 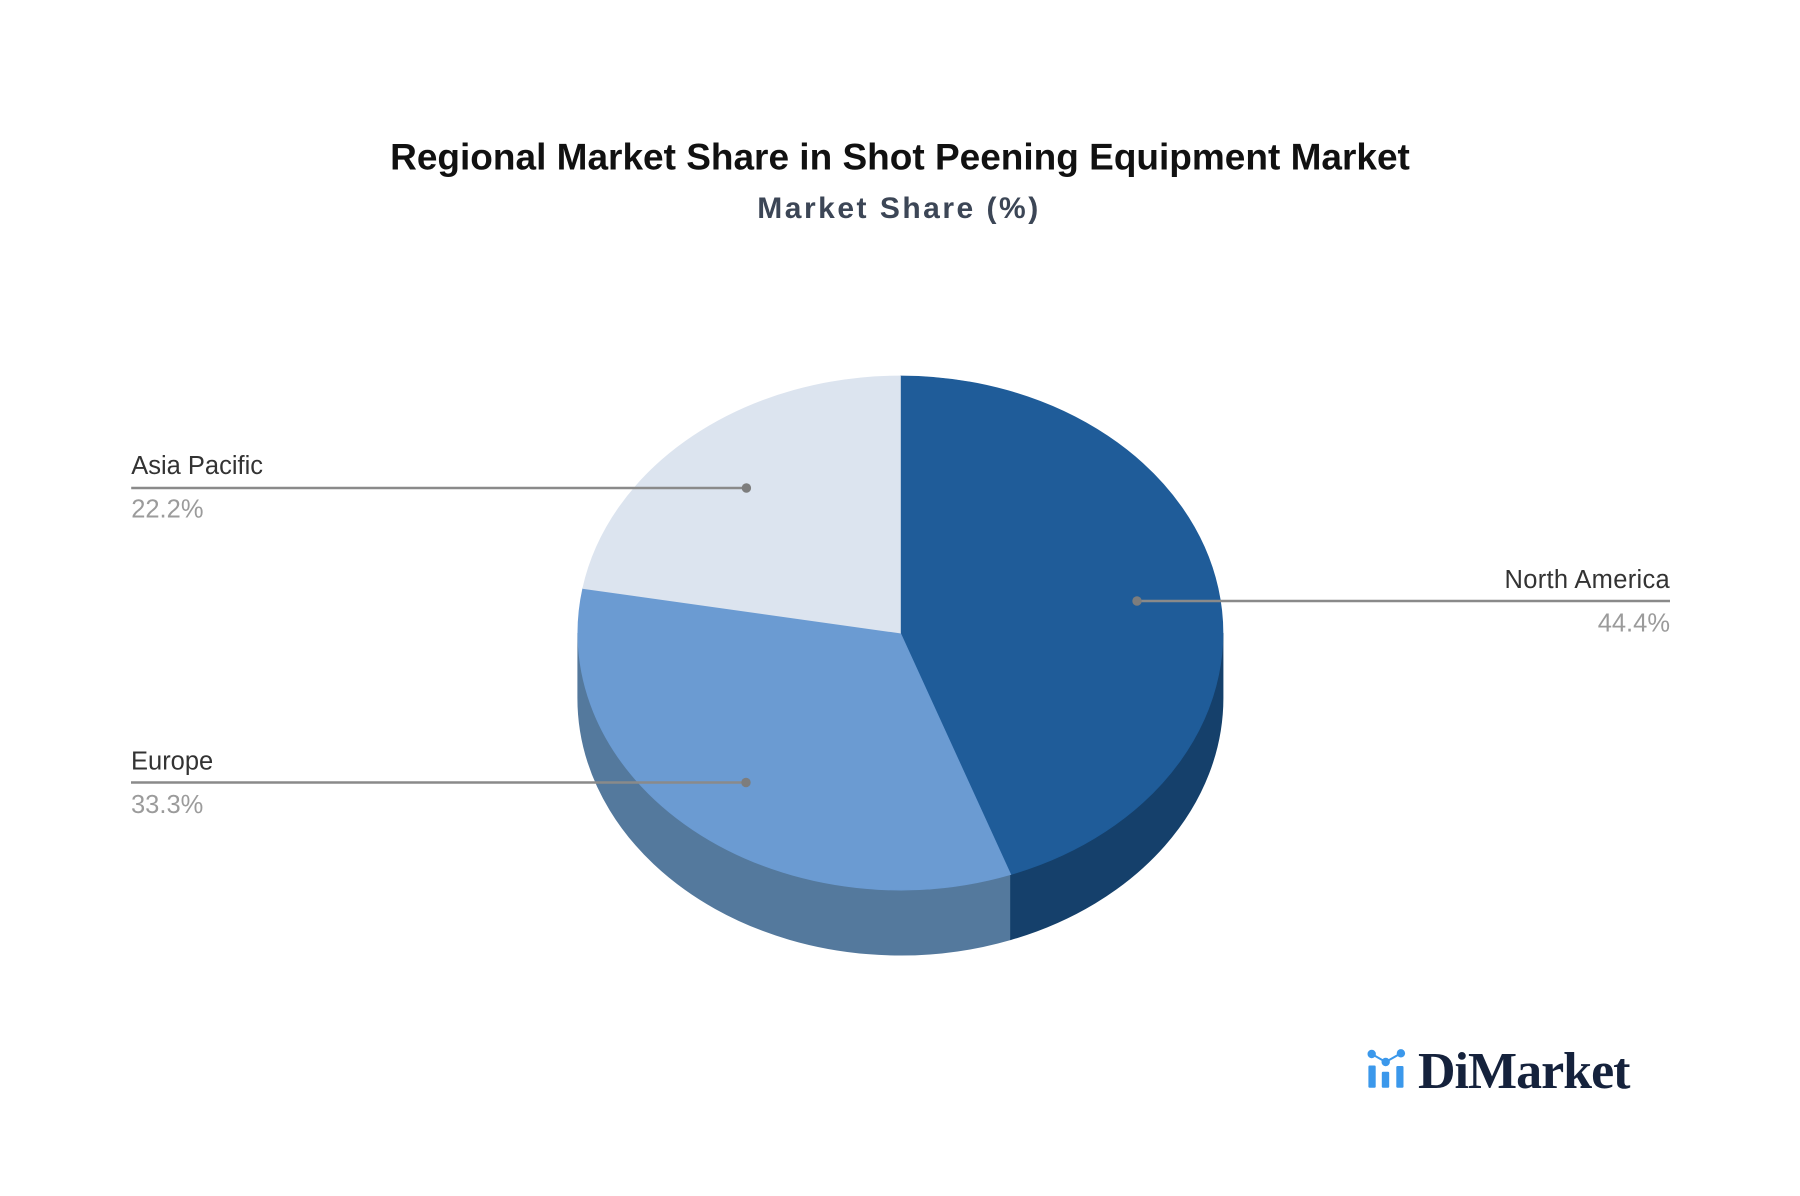 What do you see at coordinates (898, 208) in the screenshot?
I see `svg-text: Market Share (%)` at bounding box center [898, 208].